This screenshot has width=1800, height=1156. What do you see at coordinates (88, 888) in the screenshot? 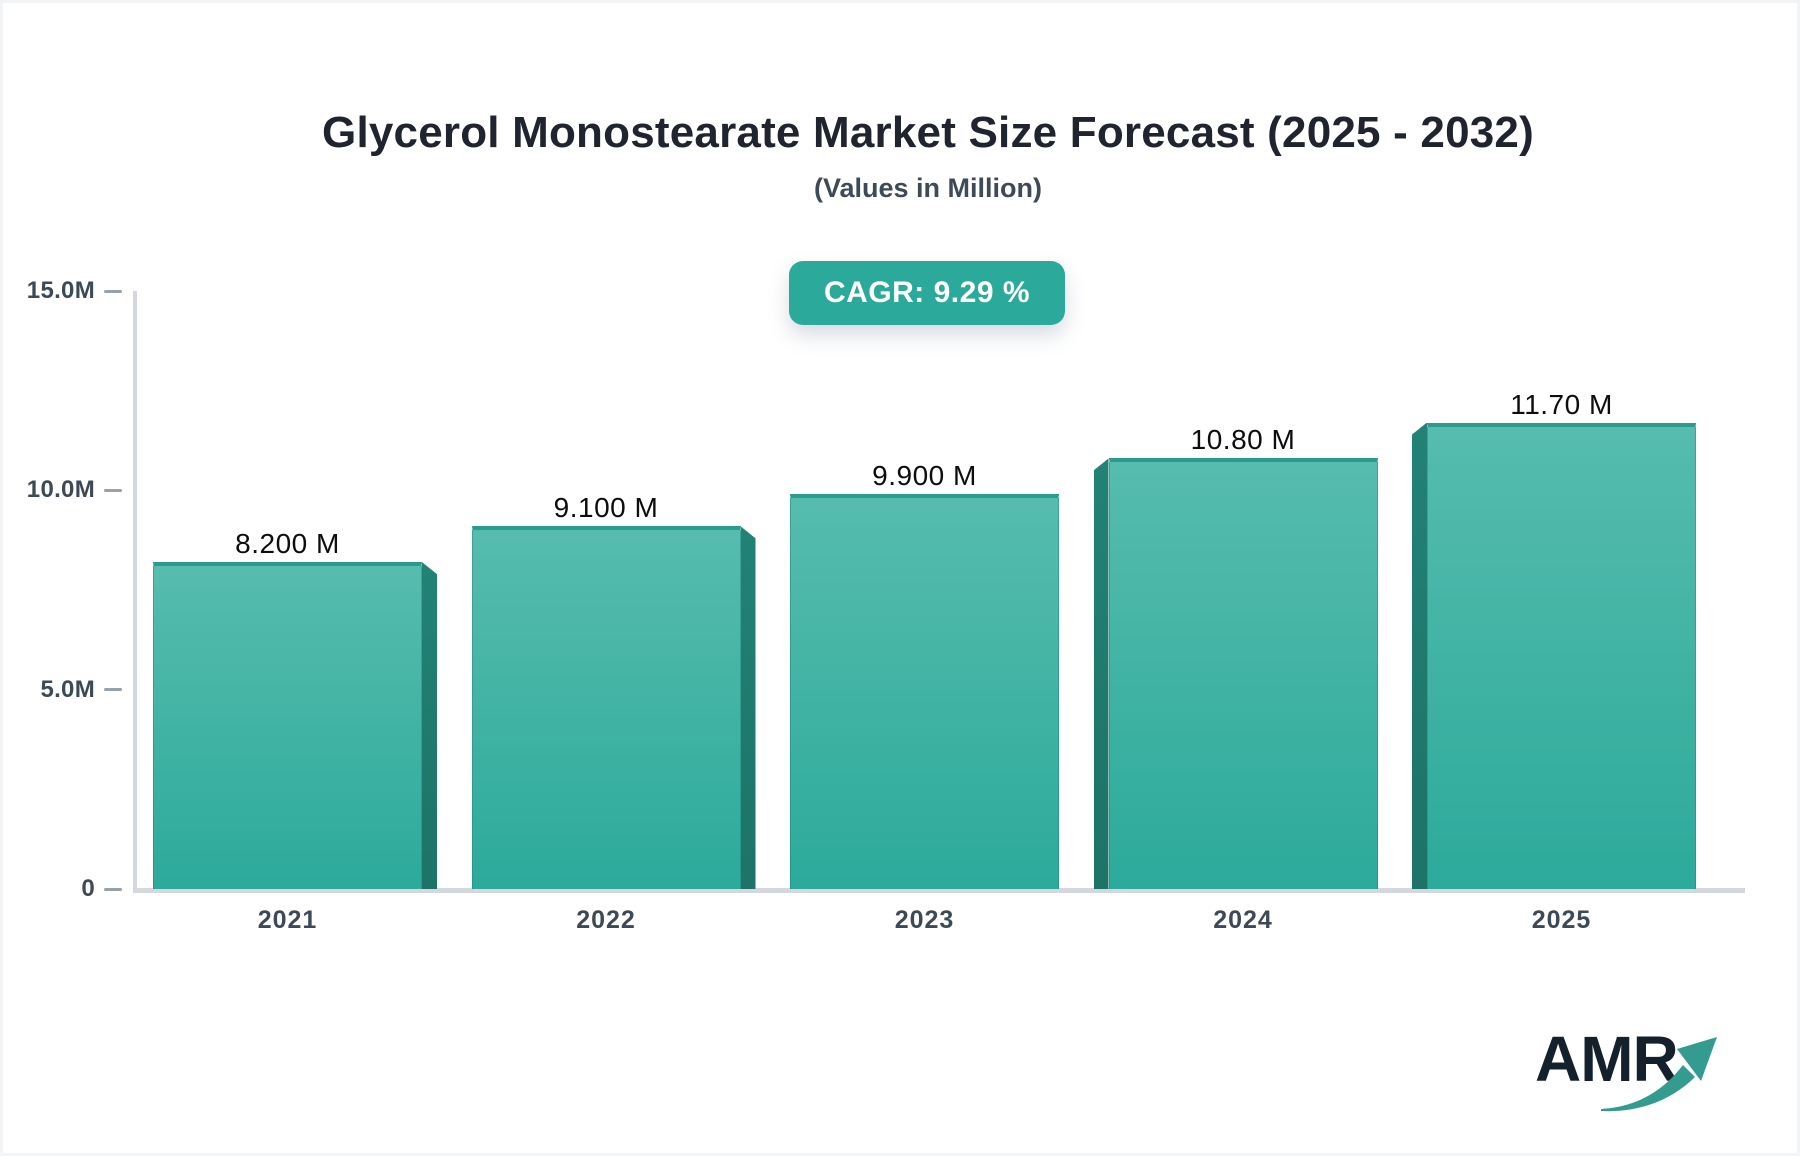
I see `y-axis-tick-label: 0` at bounding box center [88, 888].